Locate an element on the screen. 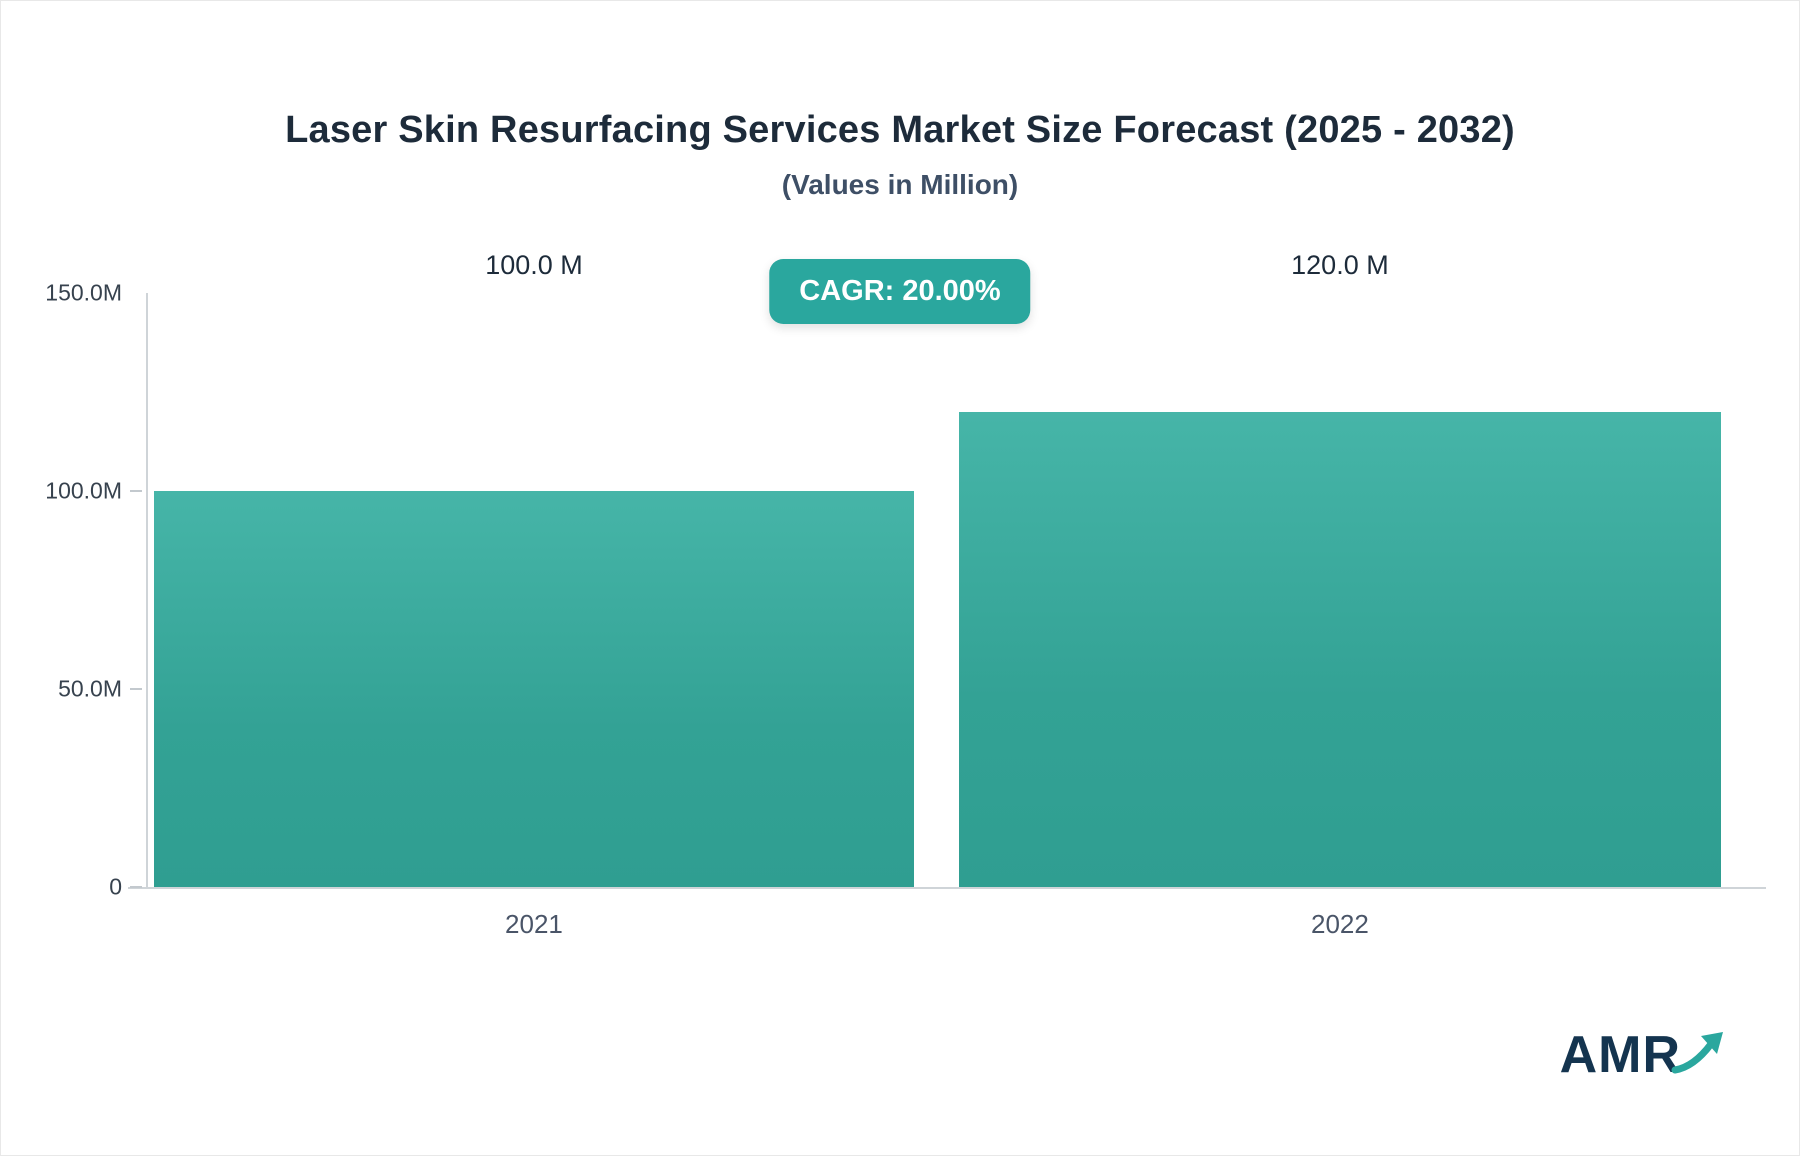 The height and width of the screenshot is (1156, 1800). x-tick-label-2021: 2021 is located at coordinates (534, 924).